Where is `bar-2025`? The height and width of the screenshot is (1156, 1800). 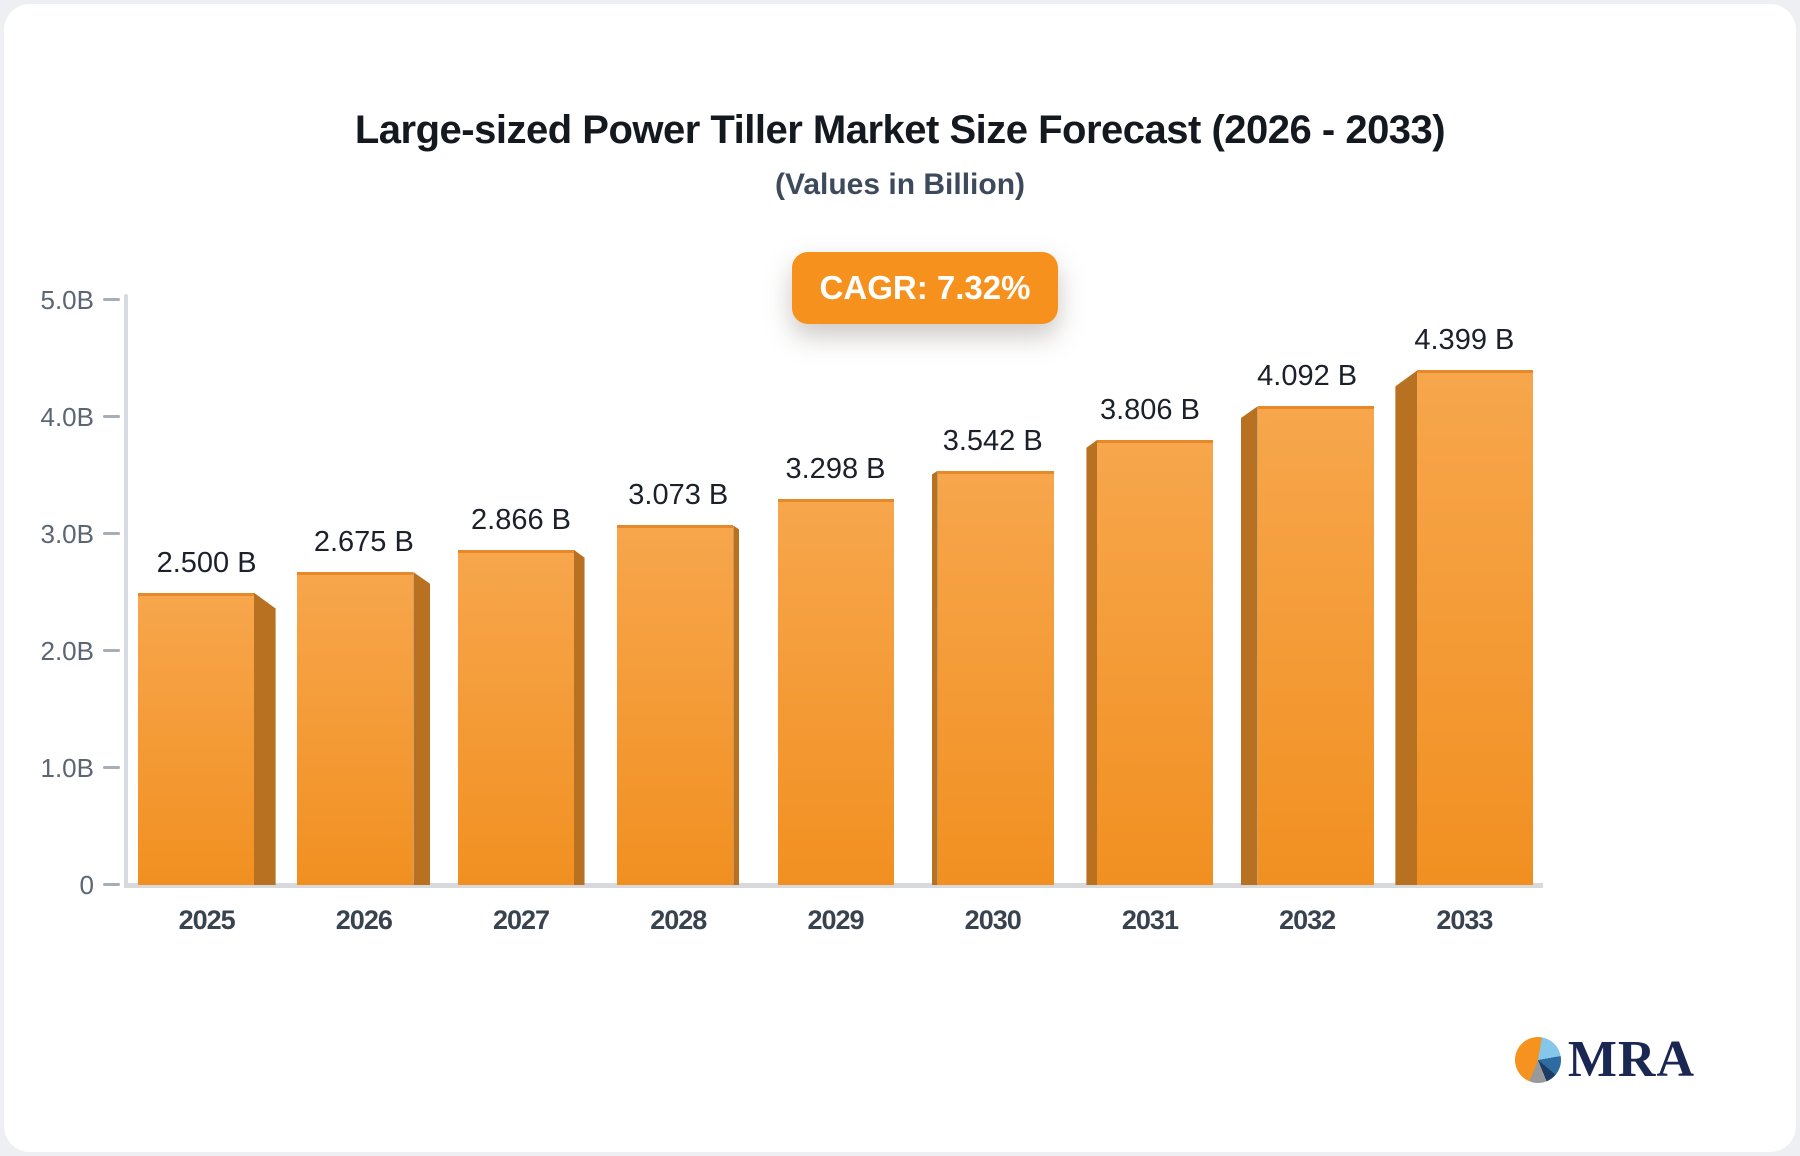
bar-2025 is located at coordinates (206, 738).